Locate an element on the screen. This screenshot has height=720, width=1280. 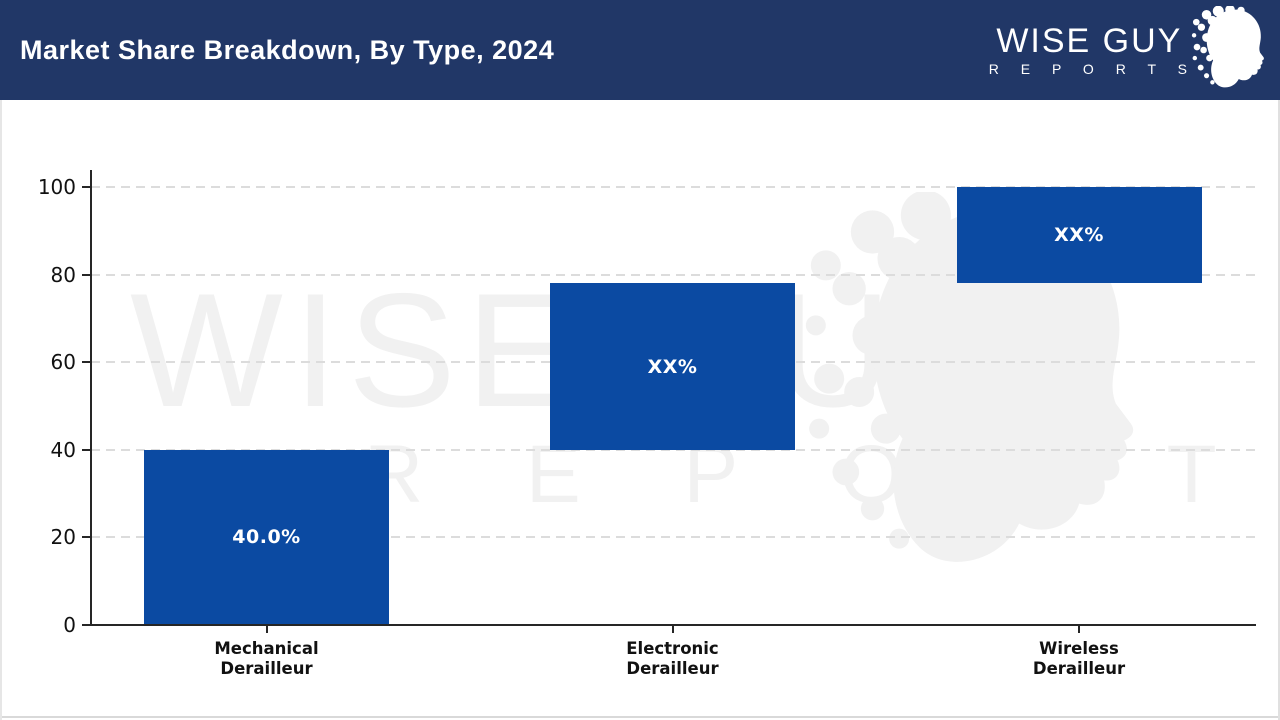
logo-wordmark: WISE GUY R E P O R T S is located at coordinates (1089, 50).